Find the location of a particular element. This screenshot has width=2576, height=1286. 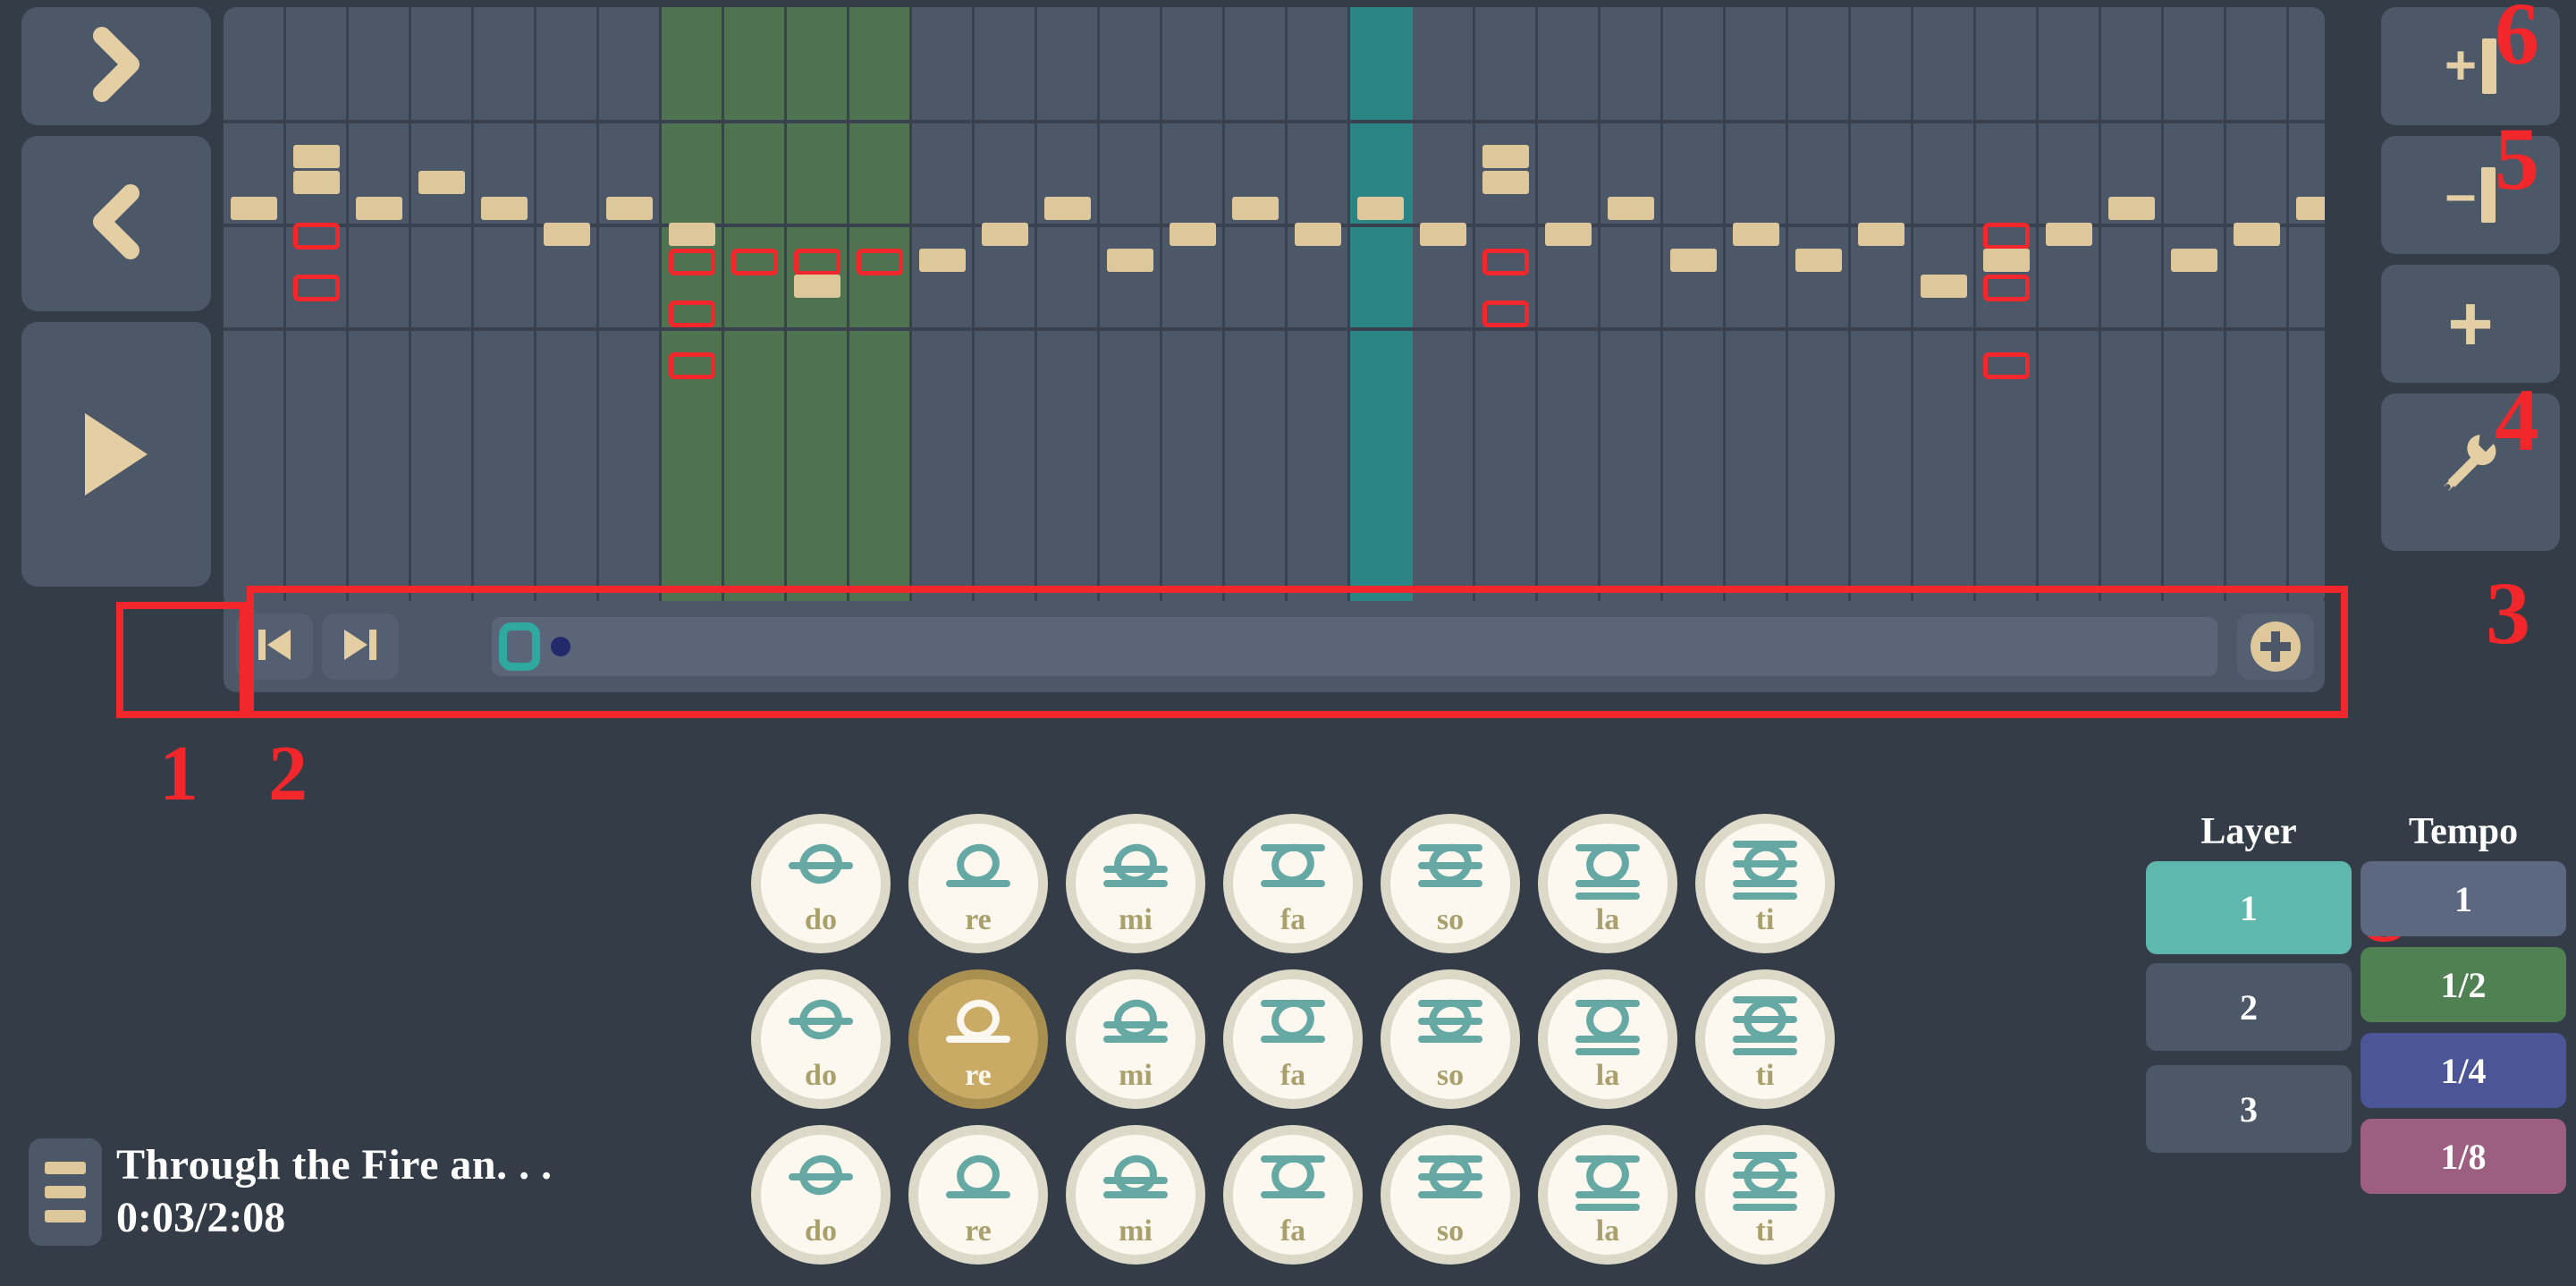

skip-forward-button is located at coordinates (360, 646).